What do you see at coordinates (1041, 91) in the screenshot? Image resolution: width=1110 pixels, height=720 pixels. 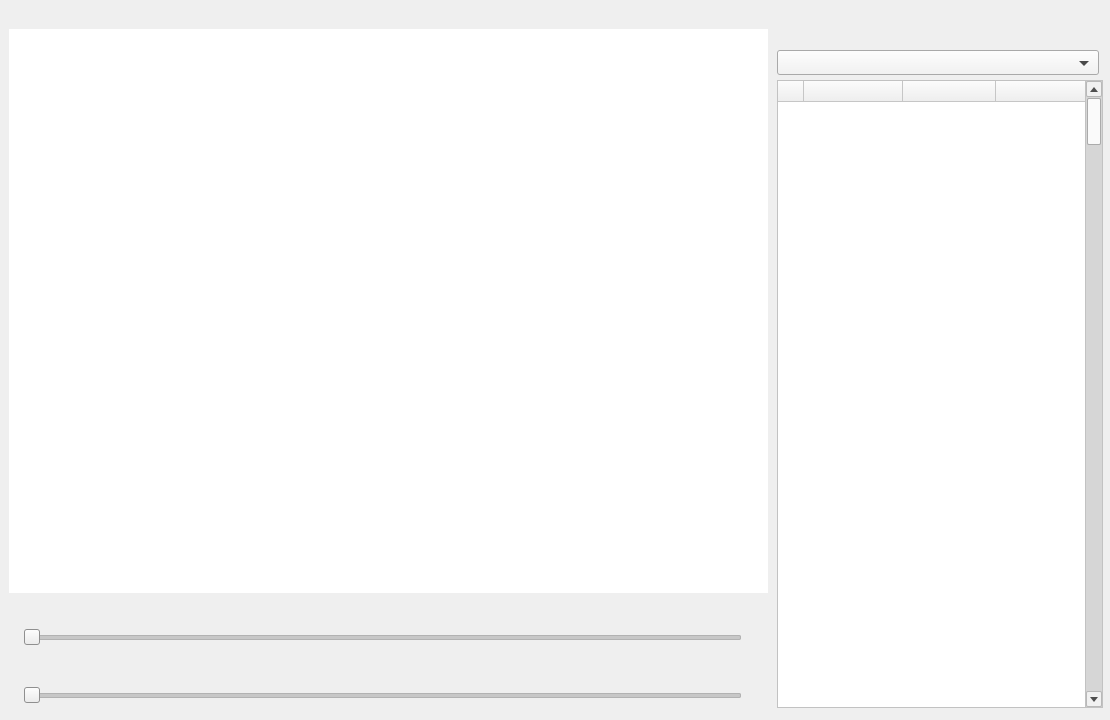 I see `header-column-c` at bounding box center [1041, 91].